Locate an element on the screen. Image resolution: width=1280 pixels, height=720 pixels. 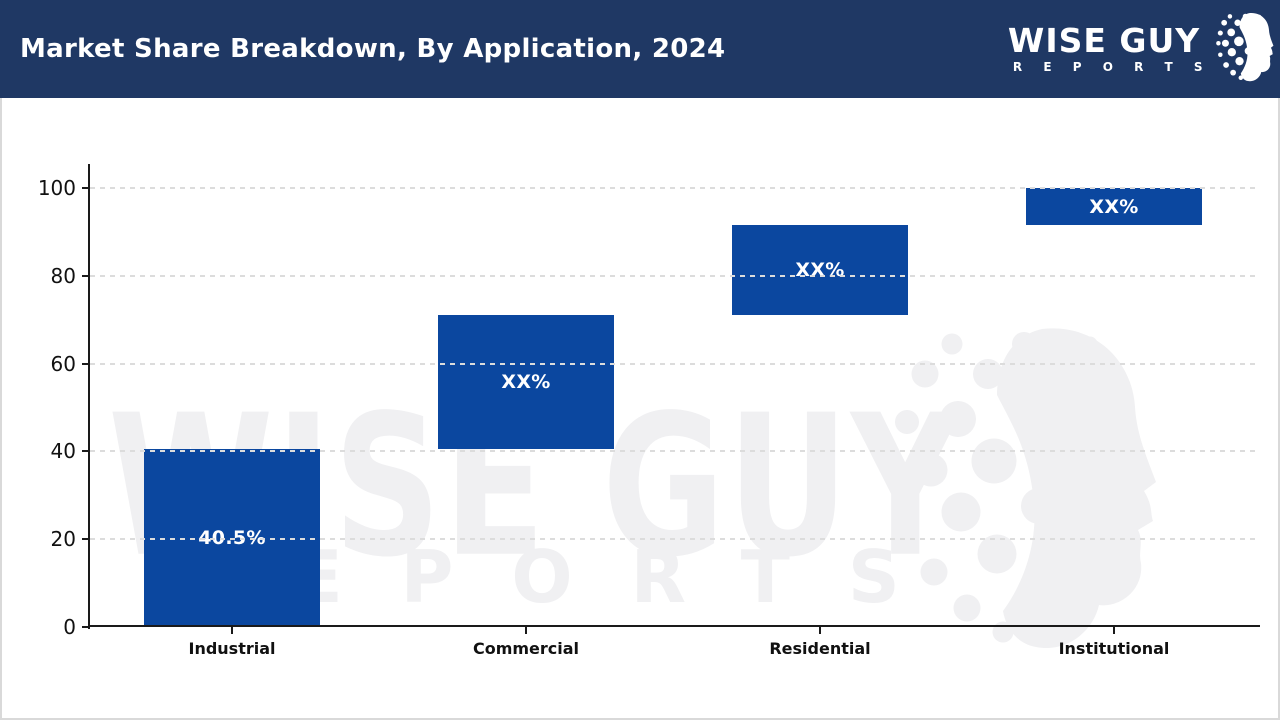
y-axis-spine is located at coordinates (89, 396).